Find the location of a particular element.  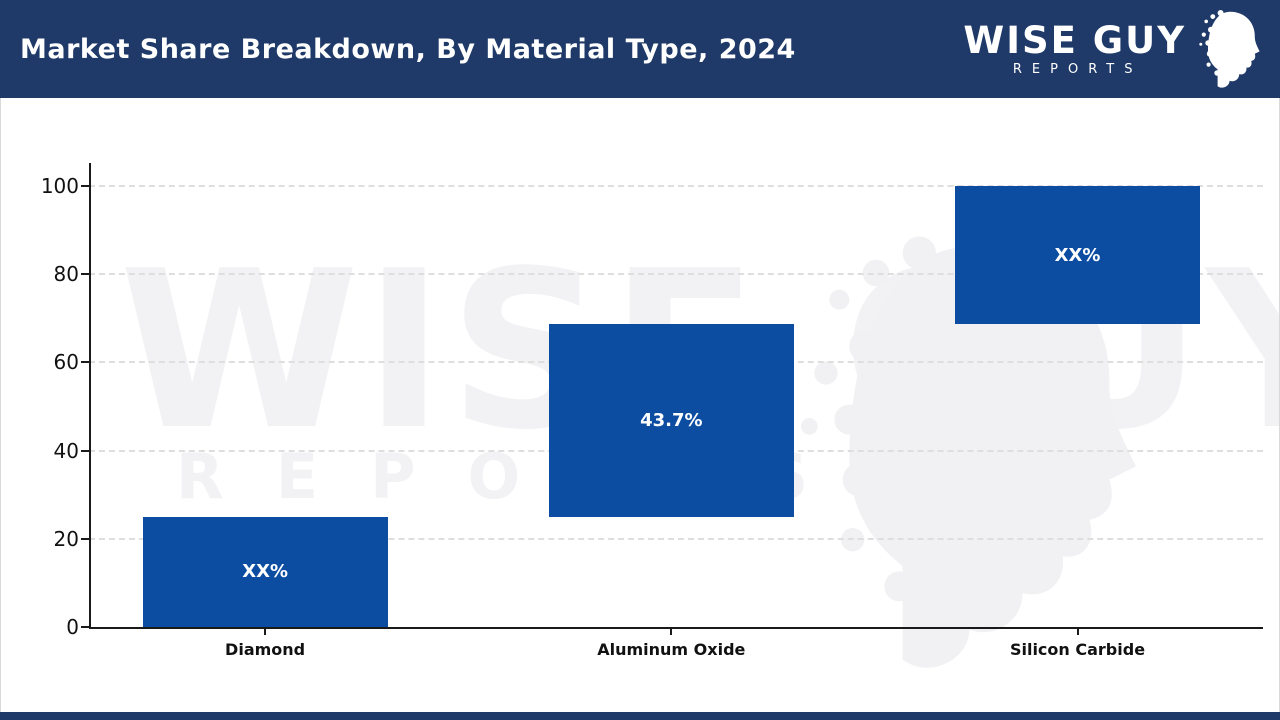

logo-text: WISE GUY REPORTS is located at coordinates (1074, 49).